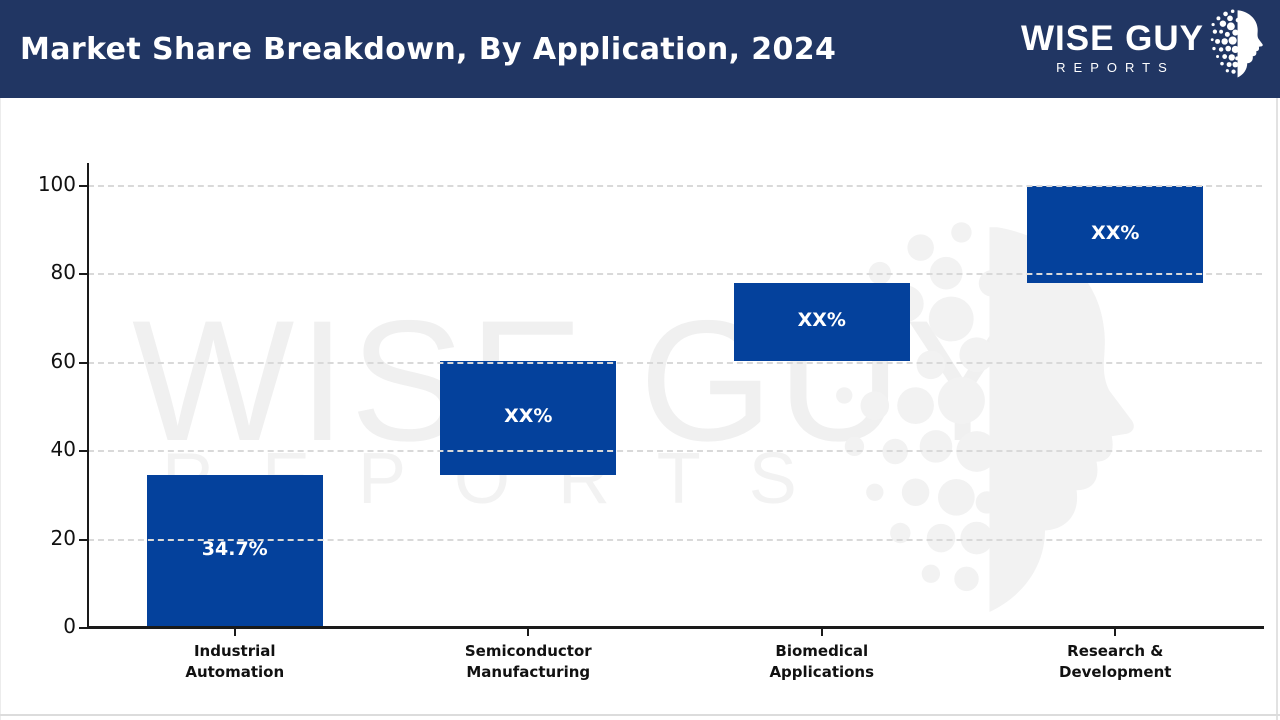 This screenshot has width=1280, height=720. I want to click on category-label-industrial-automation: Industrial Automation, so click(235, 661).